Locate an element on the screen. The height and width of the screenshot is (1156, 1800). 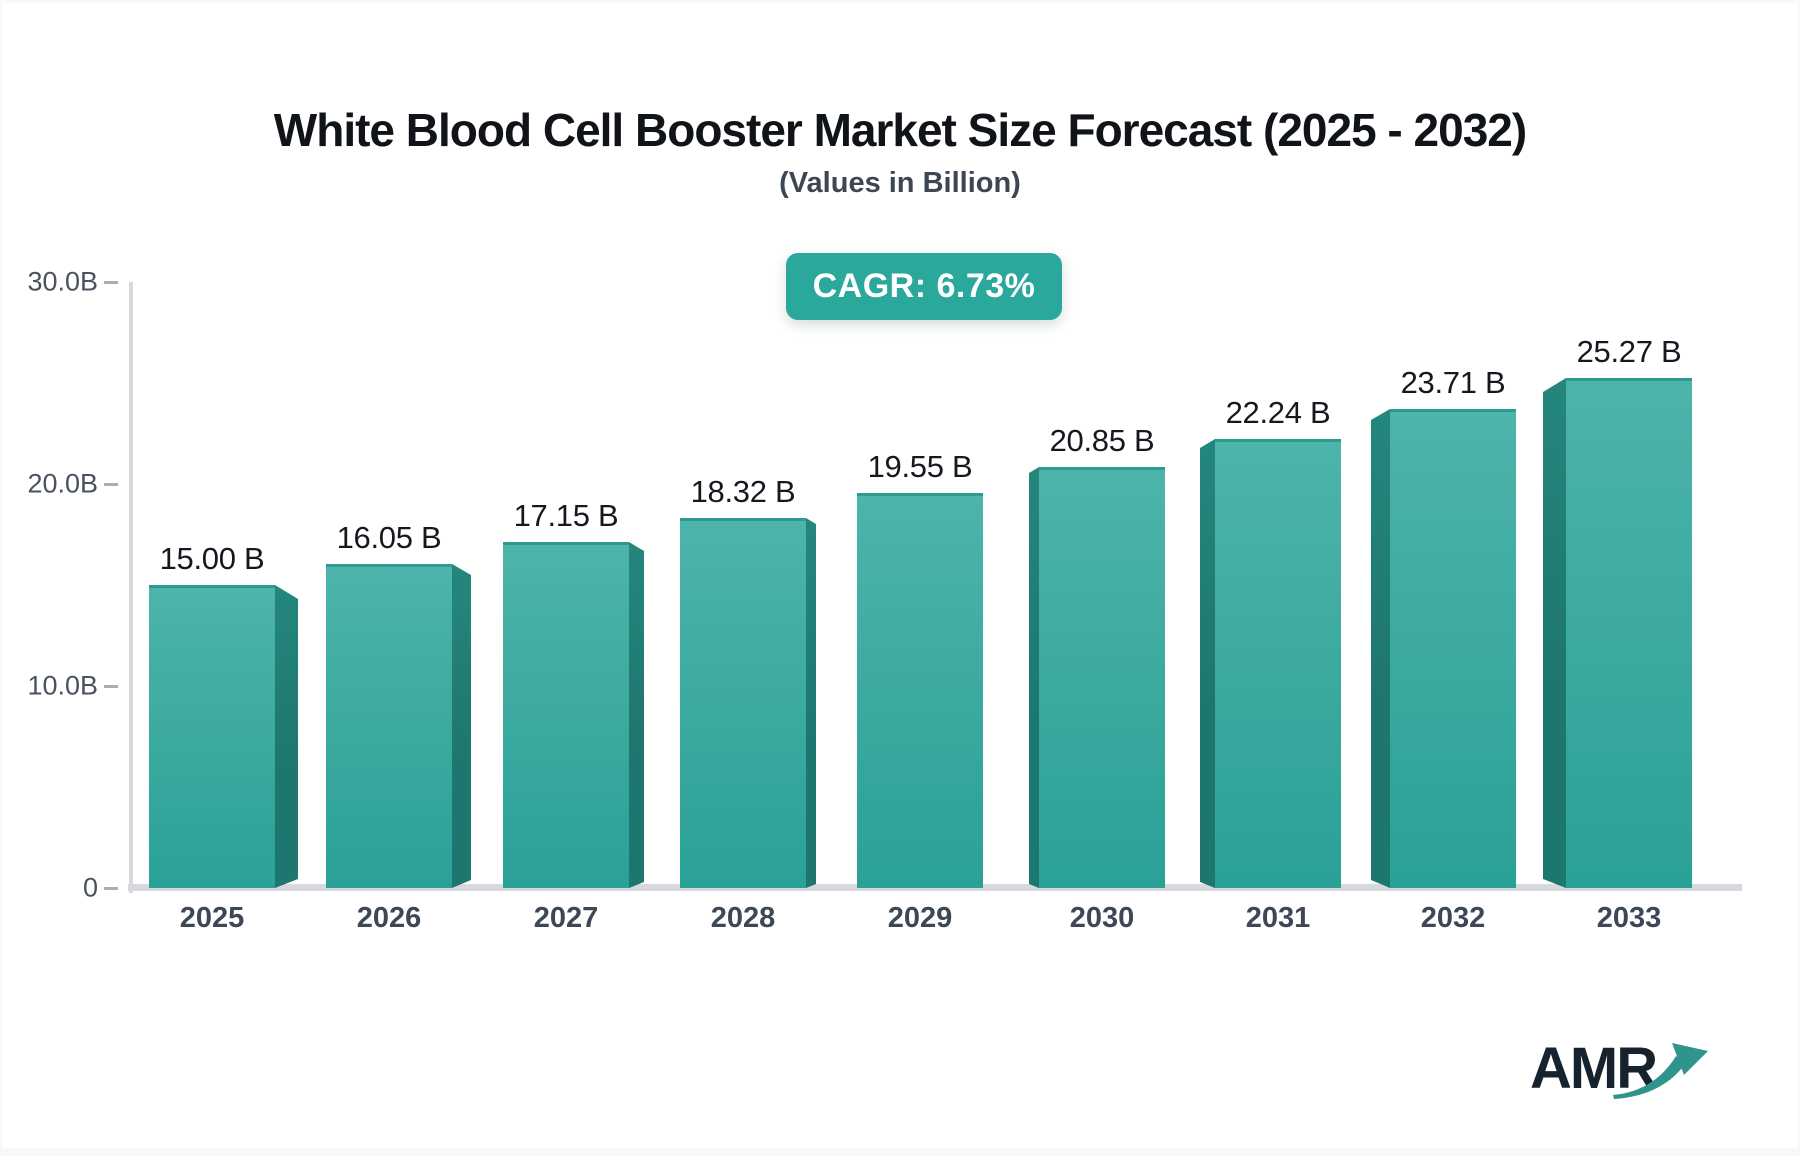
bar-value-label: 22.24 B is located at coordinates (1278, 412).